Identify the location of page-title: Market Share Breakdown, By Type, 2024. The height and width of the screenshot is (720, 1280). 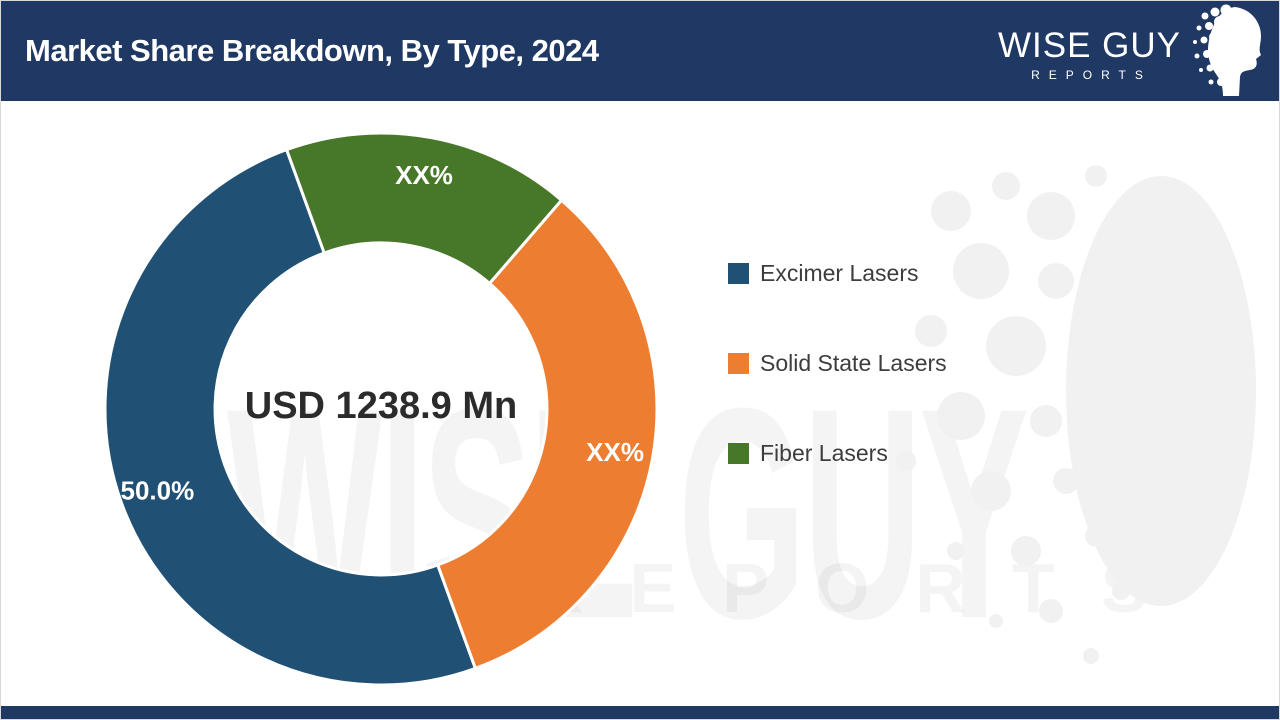
(312, 50).